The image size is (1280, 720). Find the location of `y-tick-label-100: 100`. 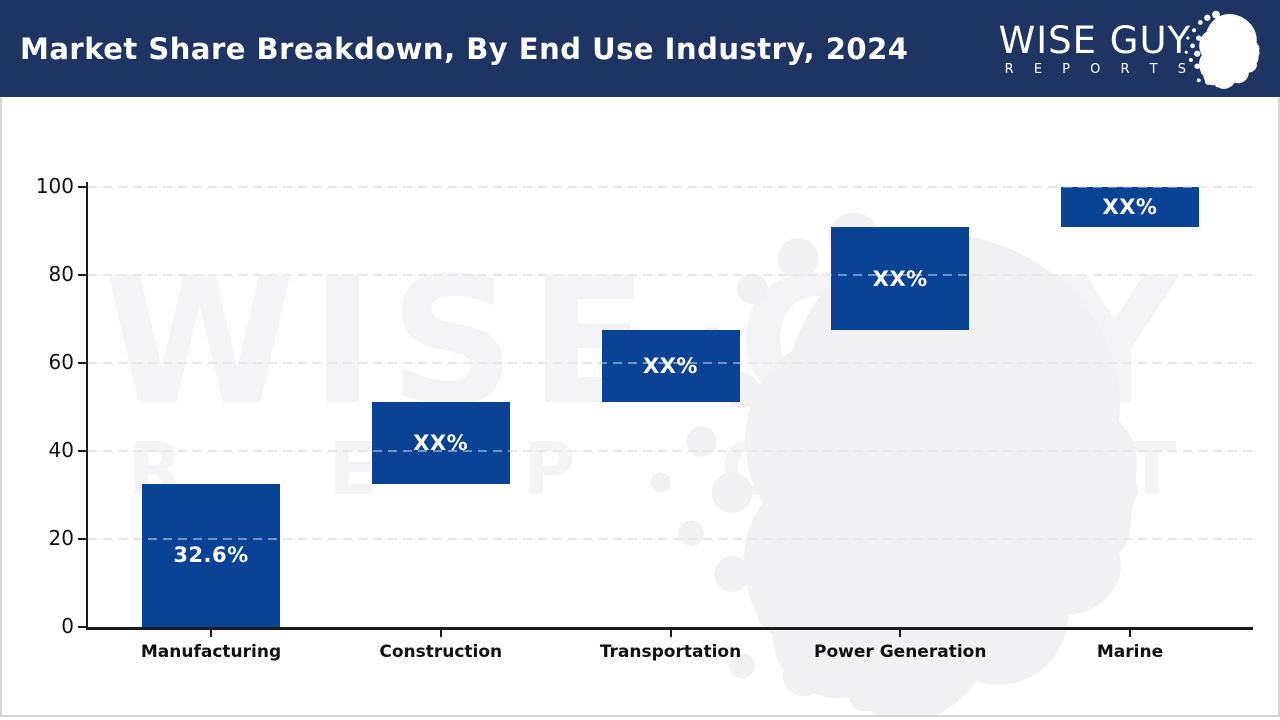

y-tick-label-100: 100 is located at coordinates (54, 186).